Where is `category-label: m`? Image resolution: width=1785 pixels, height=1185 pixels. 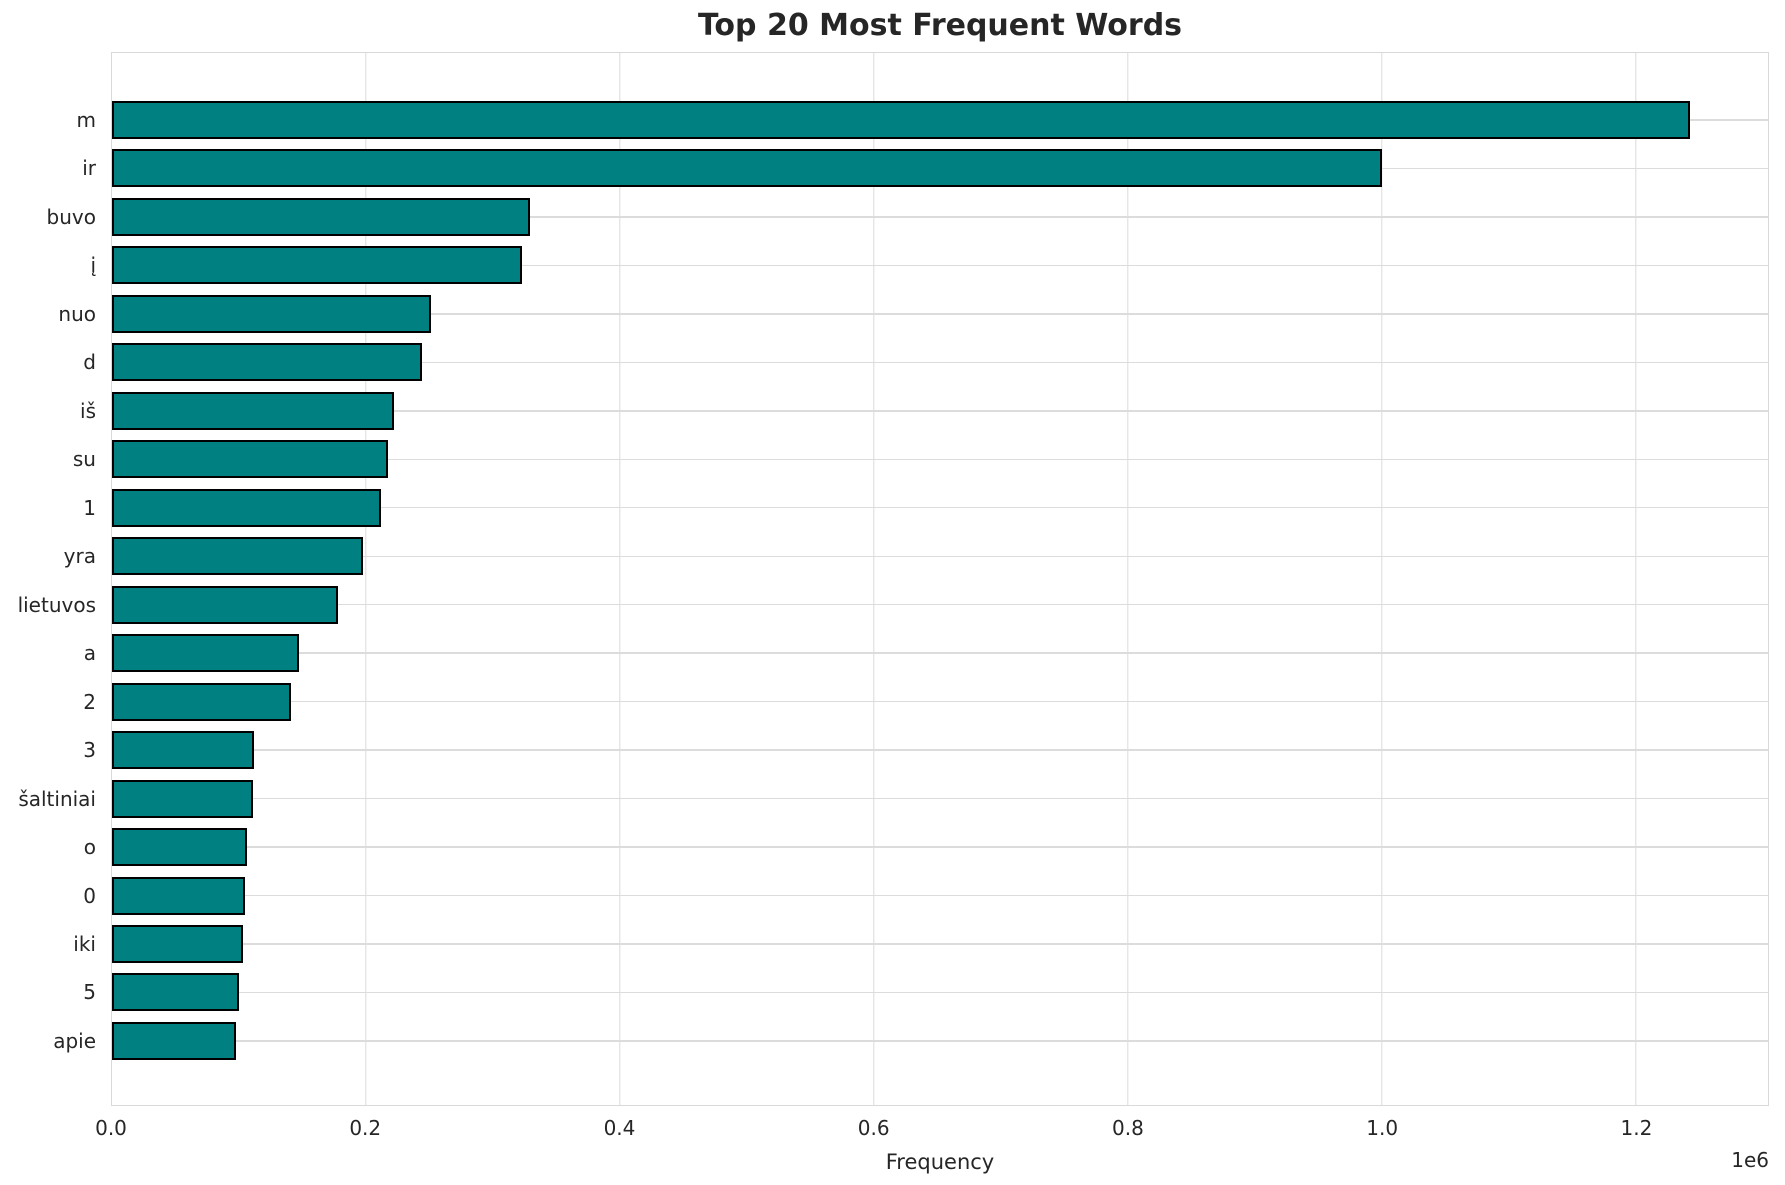 category-label: m is located at coordinates (86, 120).